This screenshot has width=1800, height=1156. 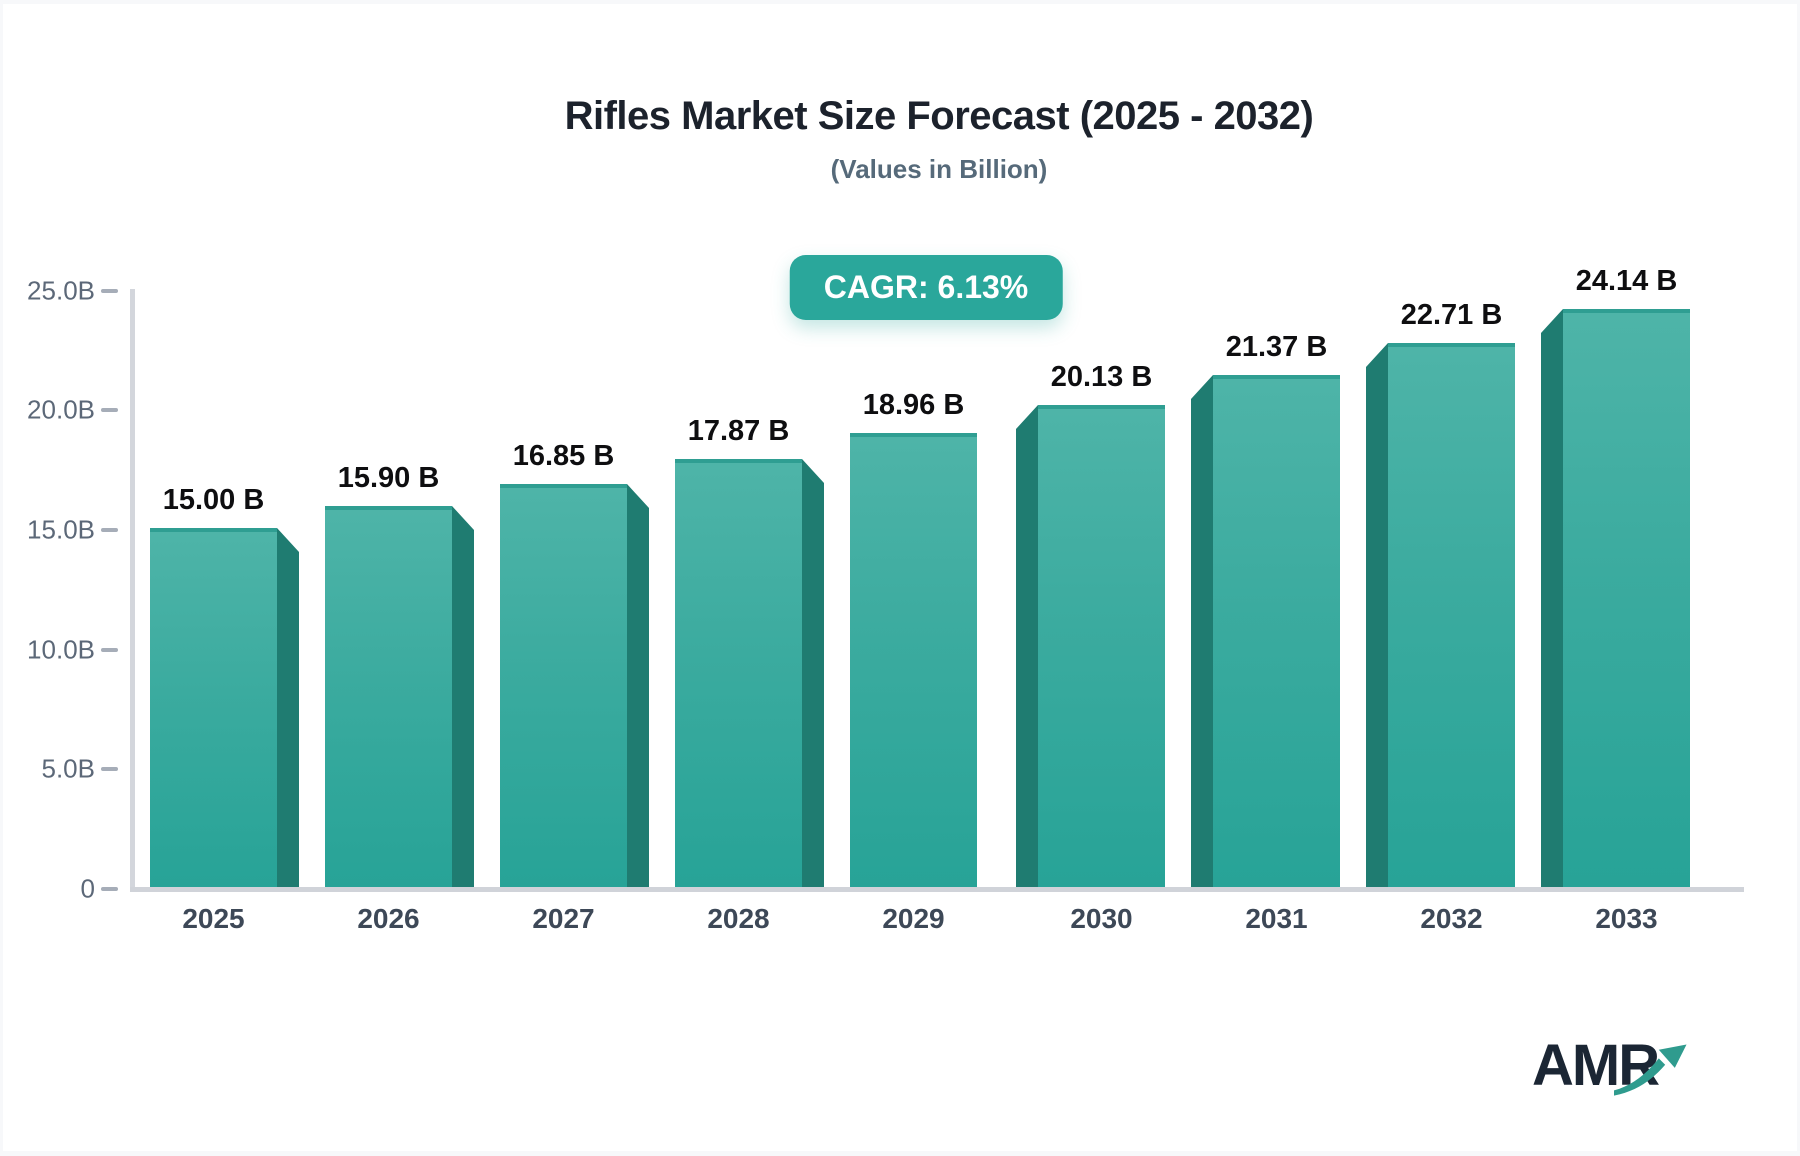 What do you see at coordinates (132, 590) in the screenshot?
I see `y-axis-line` at bounding box center [132, 590].